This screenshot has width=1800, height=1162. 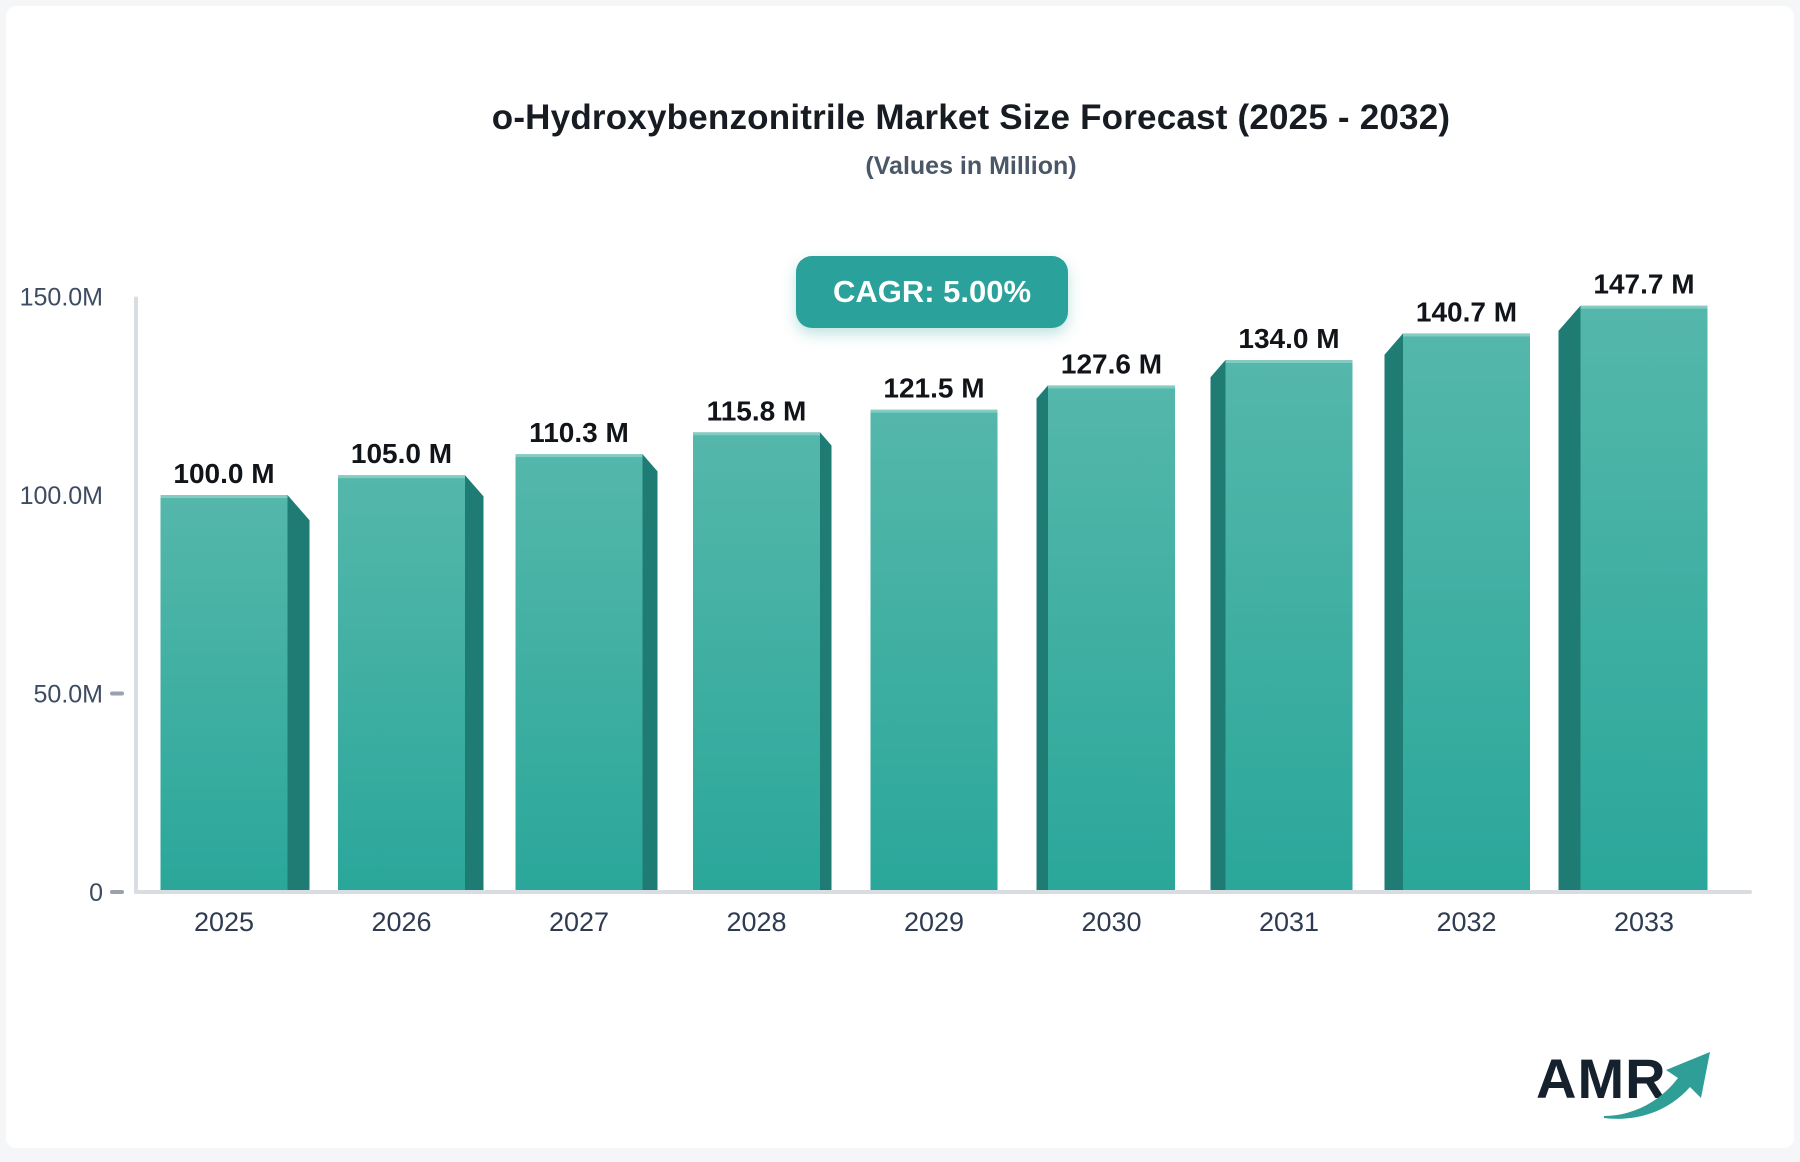 What do you see at coordinates (1643, 284) in the screenshot?
I see `bar-value-label: 147.7 M` at bounding box center [1643, 284].